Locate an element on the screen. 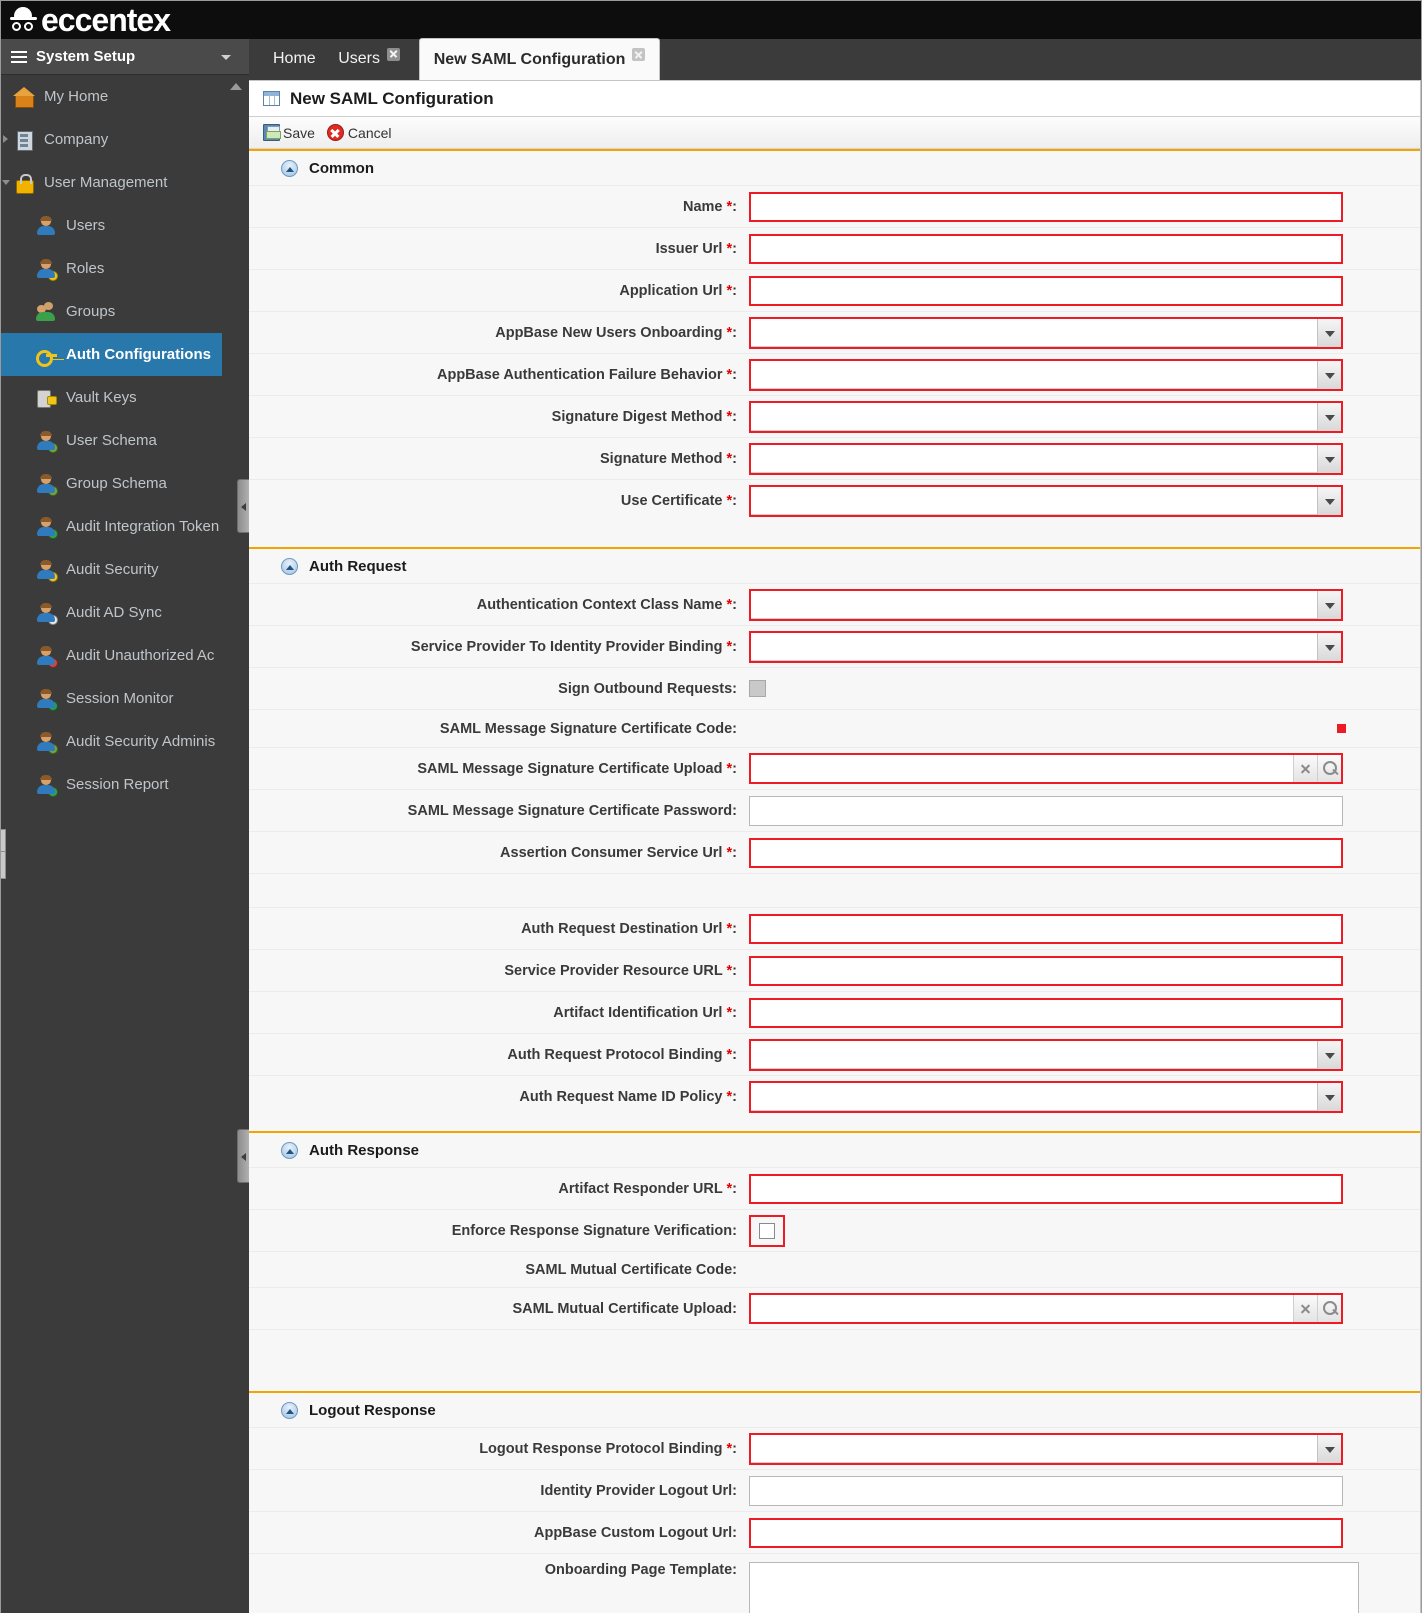 Image resolution: width=1422 pixels, height=1613 pixels. select-failure-behavior is located at coordinates (1046, 374).